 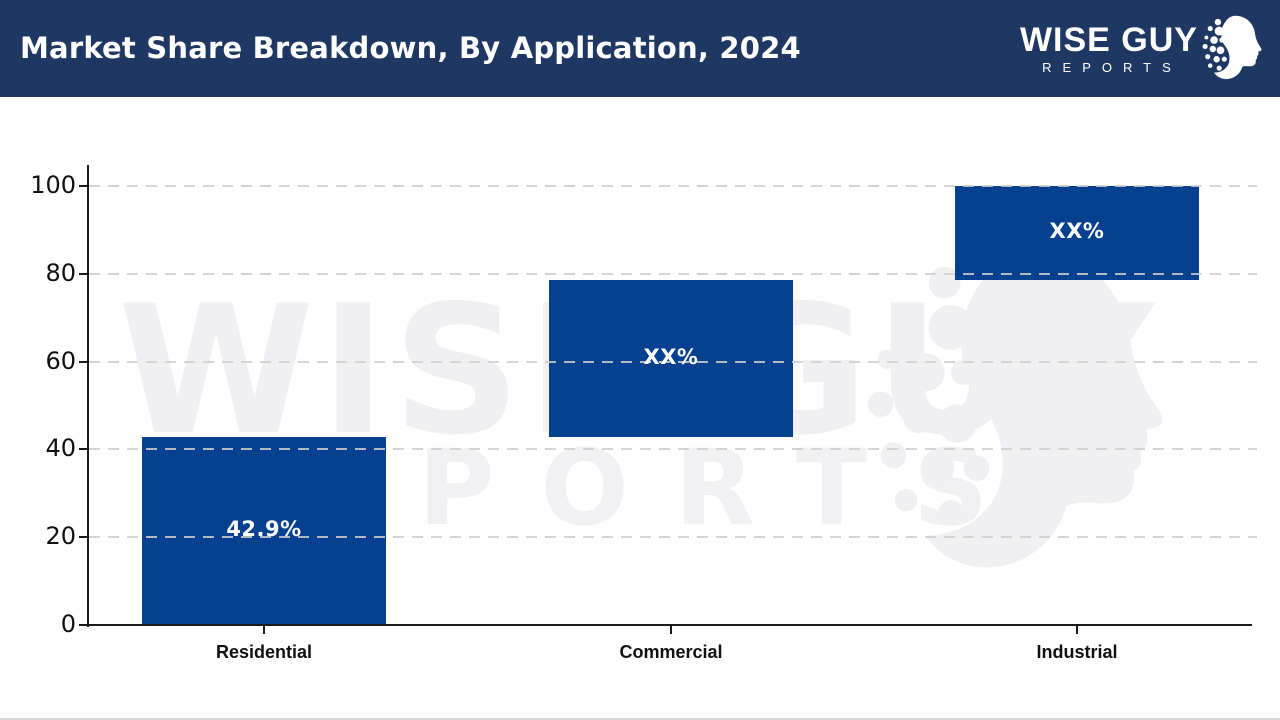 I want to click on y-tick-label: 100, so click(x=53, y=185).